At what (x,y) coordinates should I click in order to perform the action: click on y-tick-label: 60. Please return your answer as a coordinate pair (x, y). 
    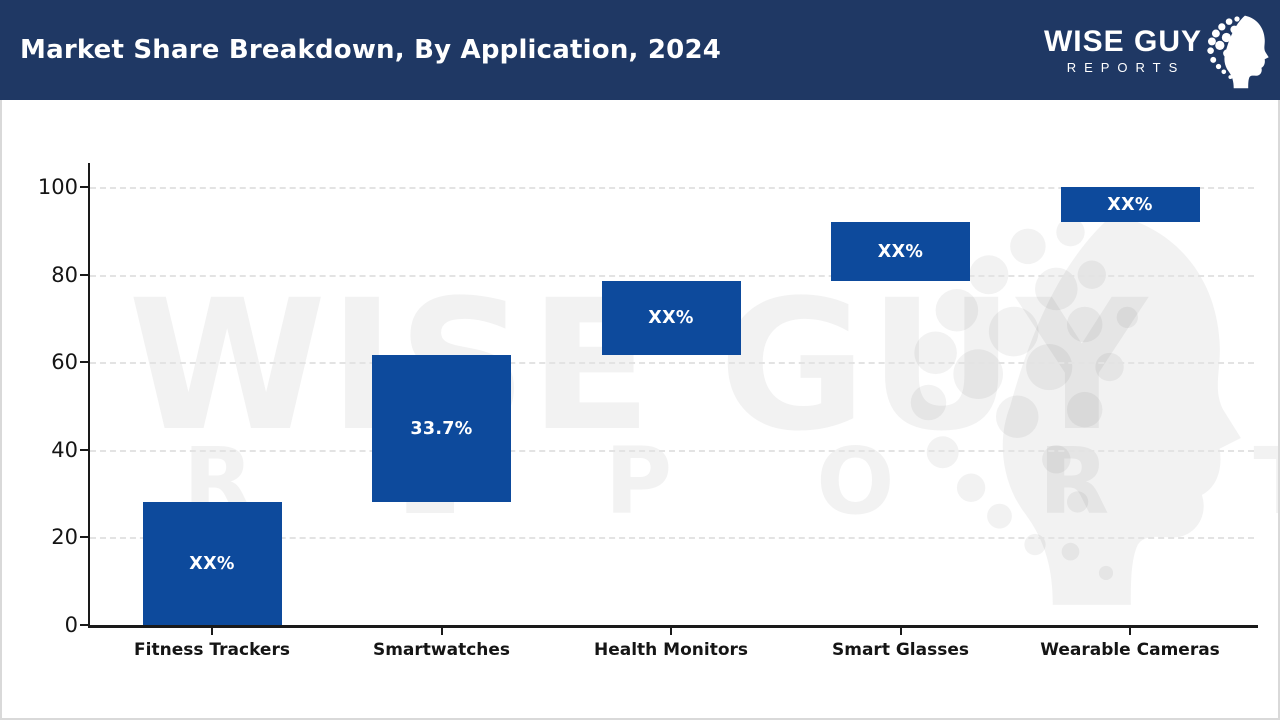
    Looking at the image, I should click on (64, 362).